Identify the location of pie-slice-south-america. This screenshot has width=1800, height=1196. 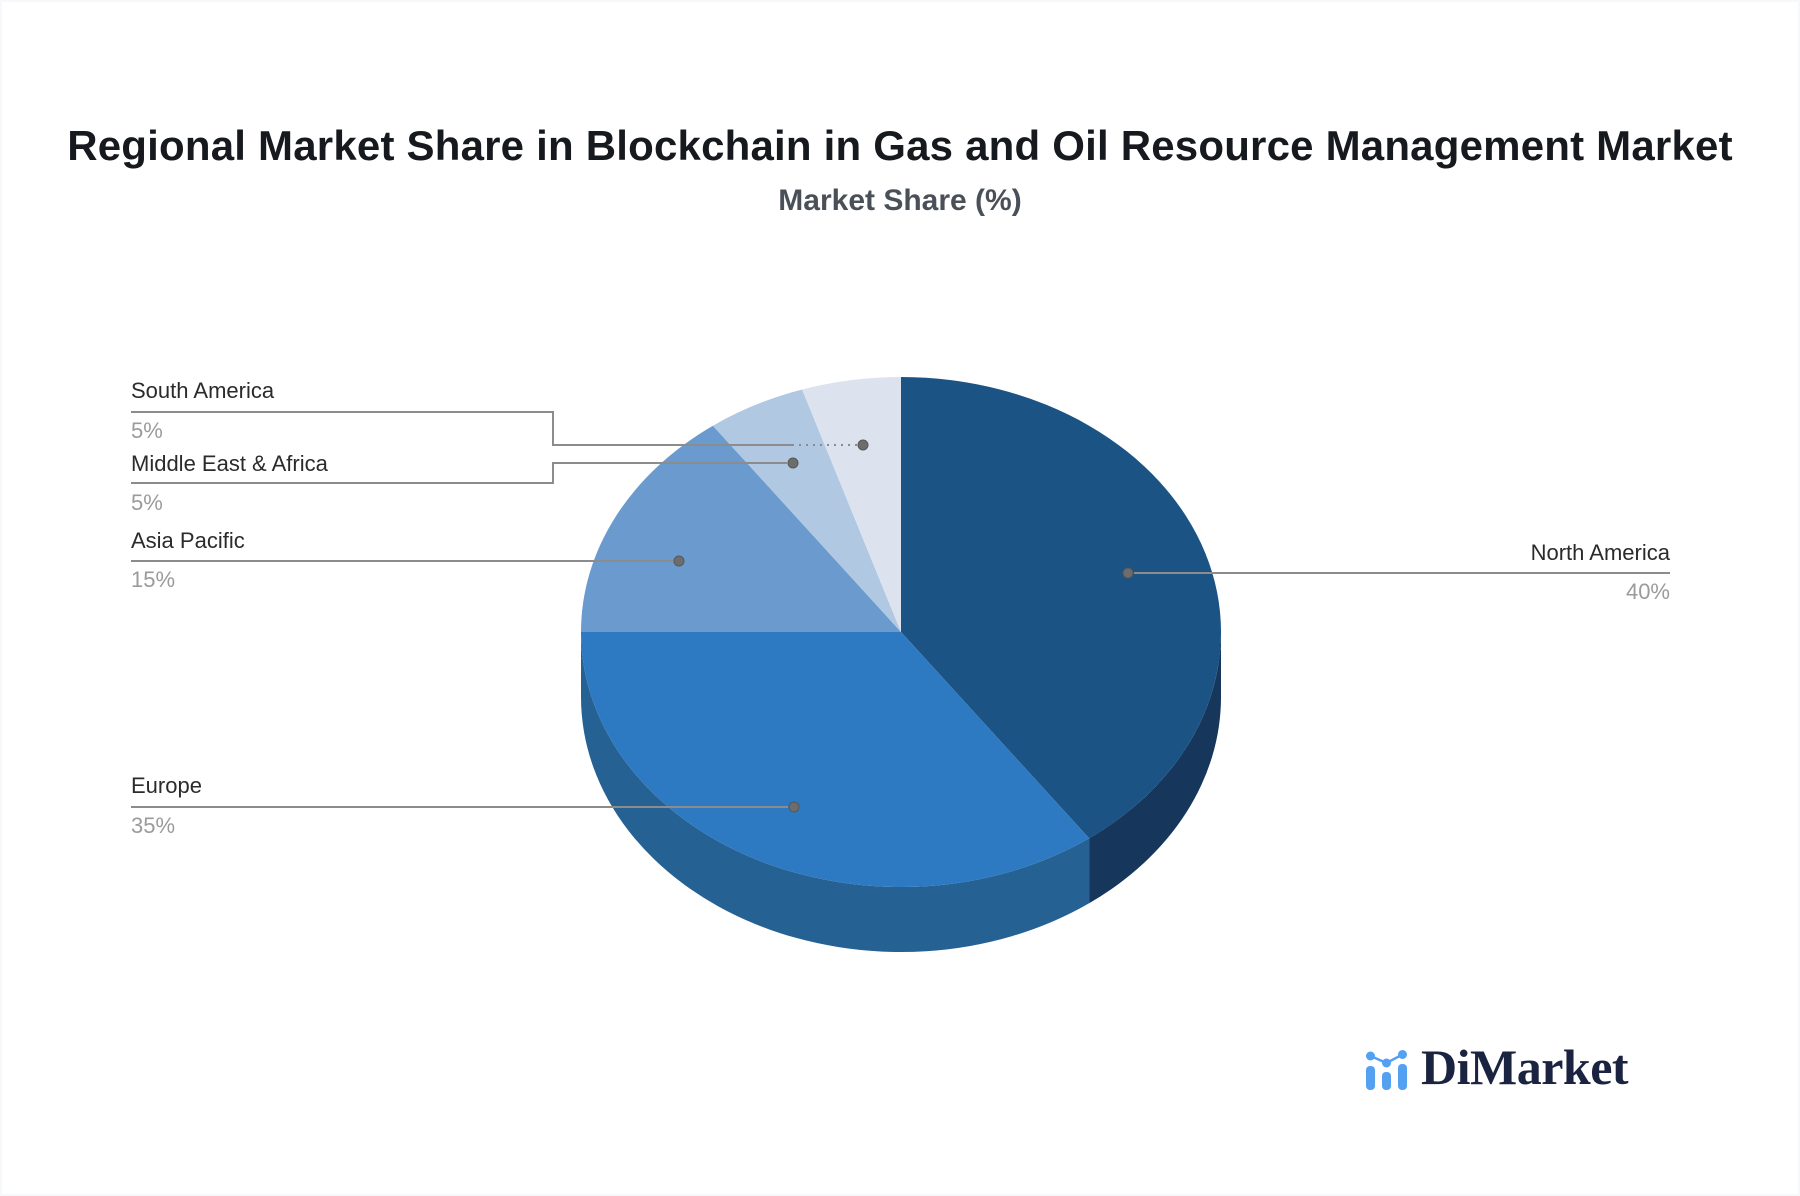
(851, 504).